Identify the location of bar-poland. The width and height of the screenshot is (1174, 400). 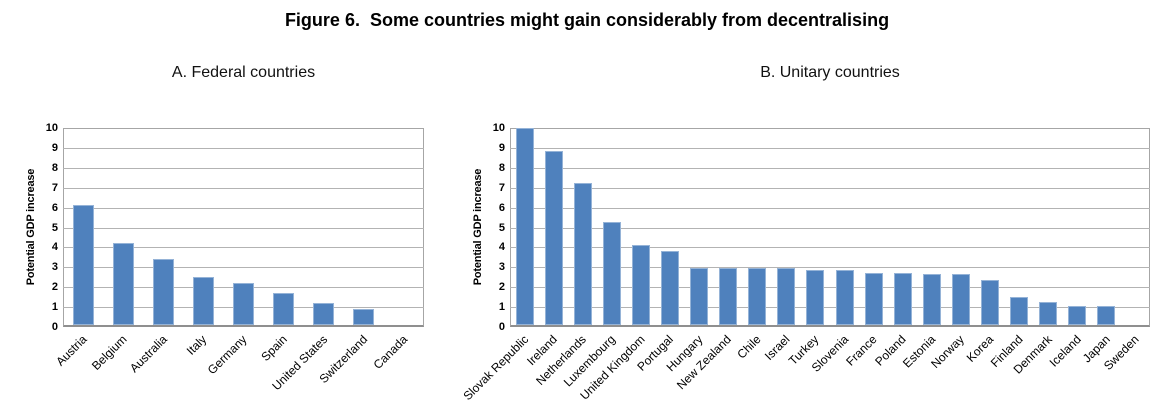
(903, 299).